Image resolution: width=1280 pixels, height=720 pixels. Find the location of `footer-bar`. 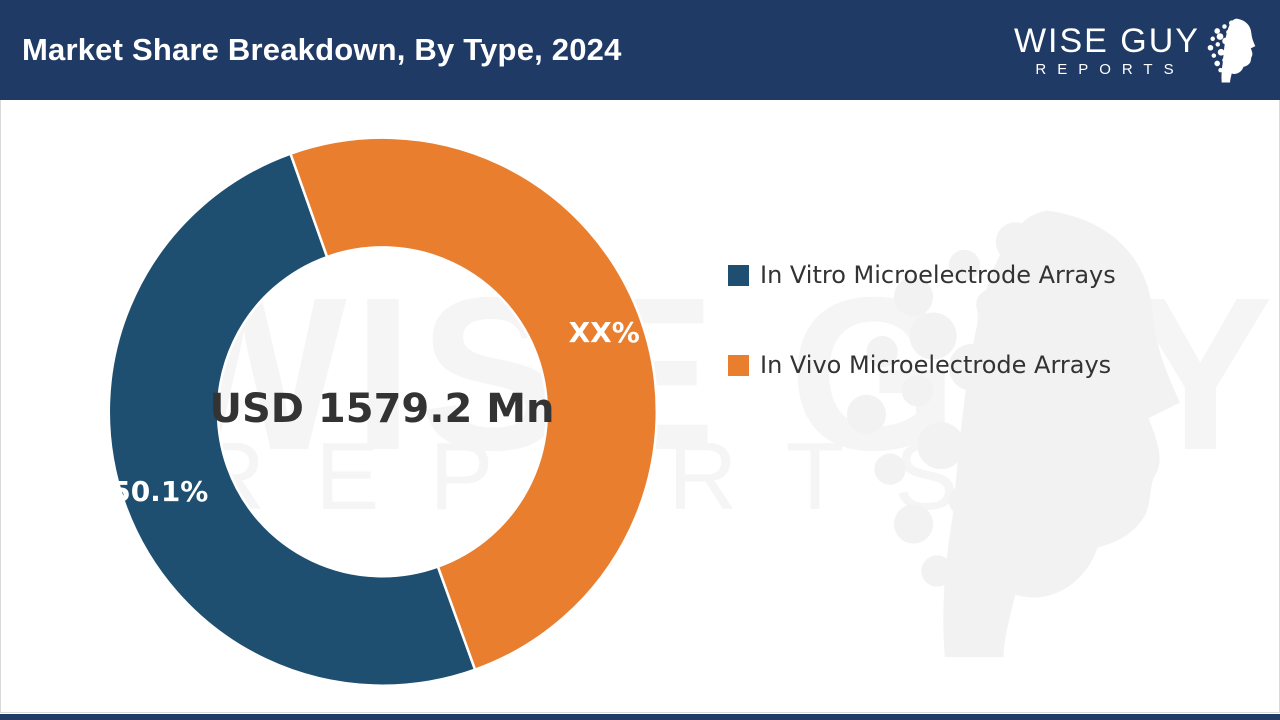

footer-bar is located at coordinates (640, 717).